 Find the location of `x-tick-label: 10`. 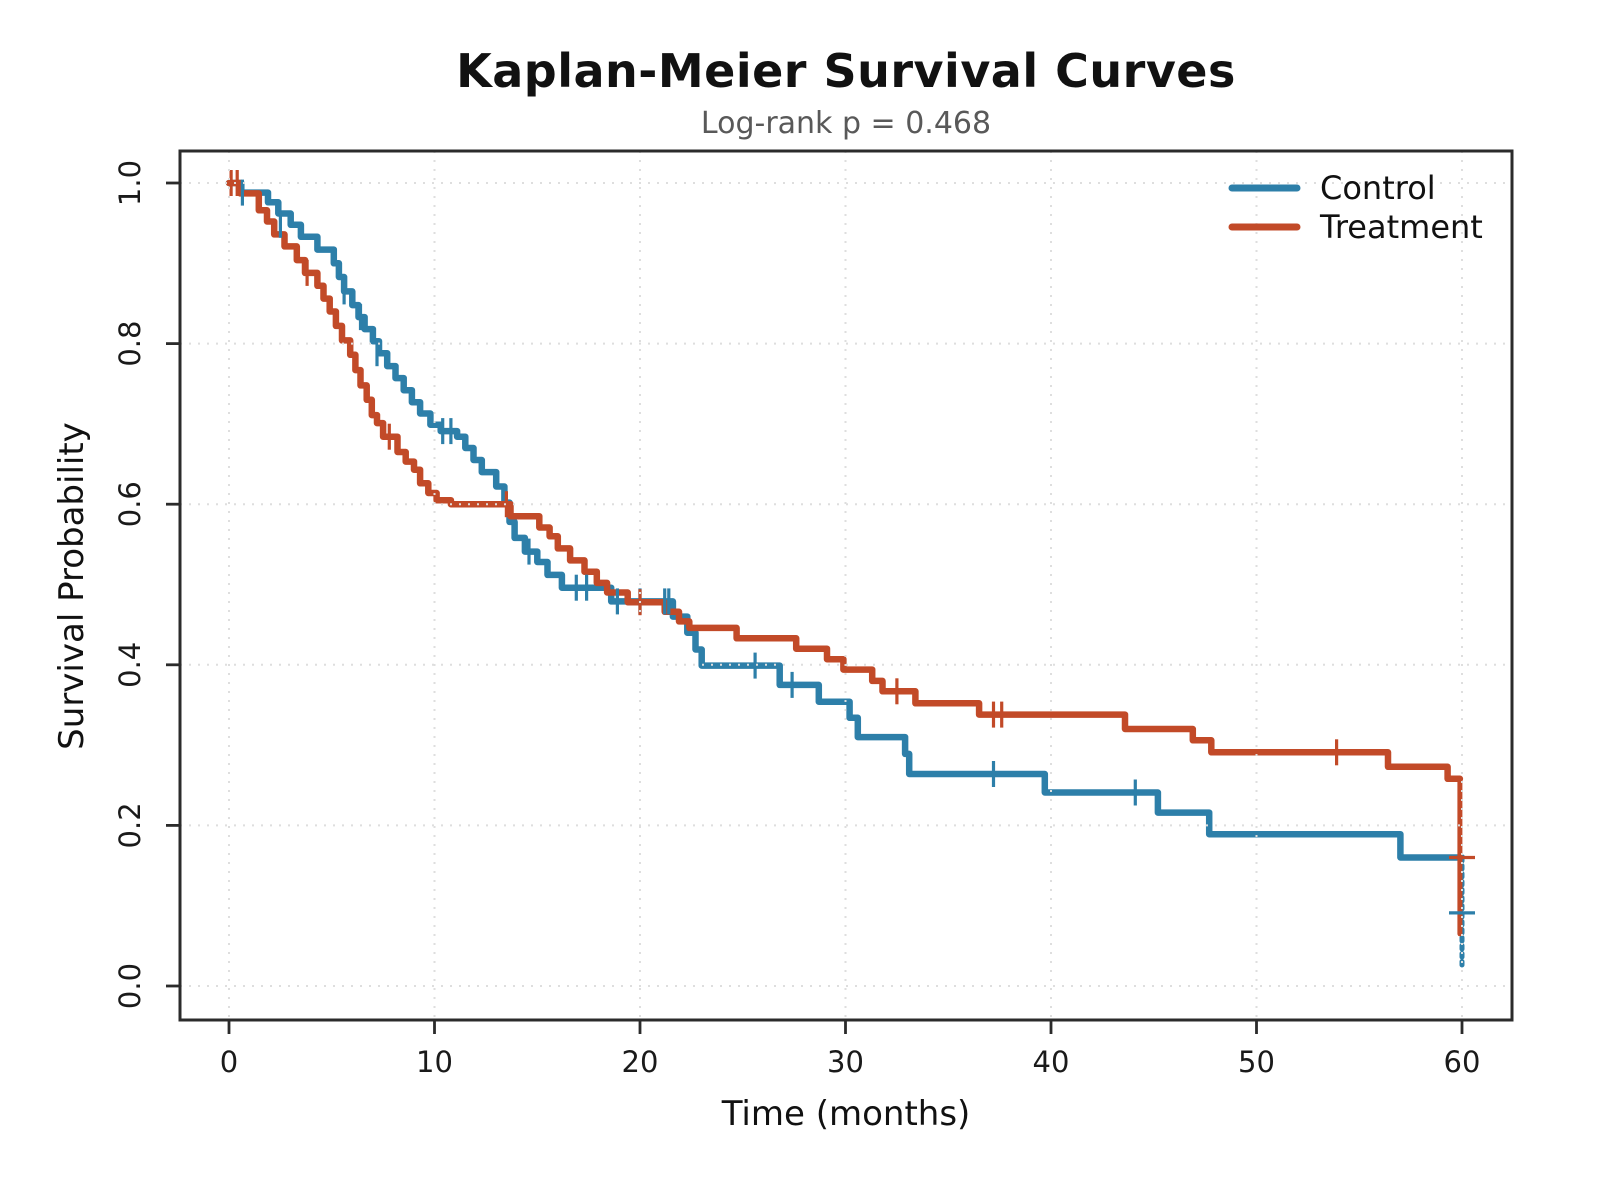

x-tick-label: 10 is located at coordinates (434, 1062).